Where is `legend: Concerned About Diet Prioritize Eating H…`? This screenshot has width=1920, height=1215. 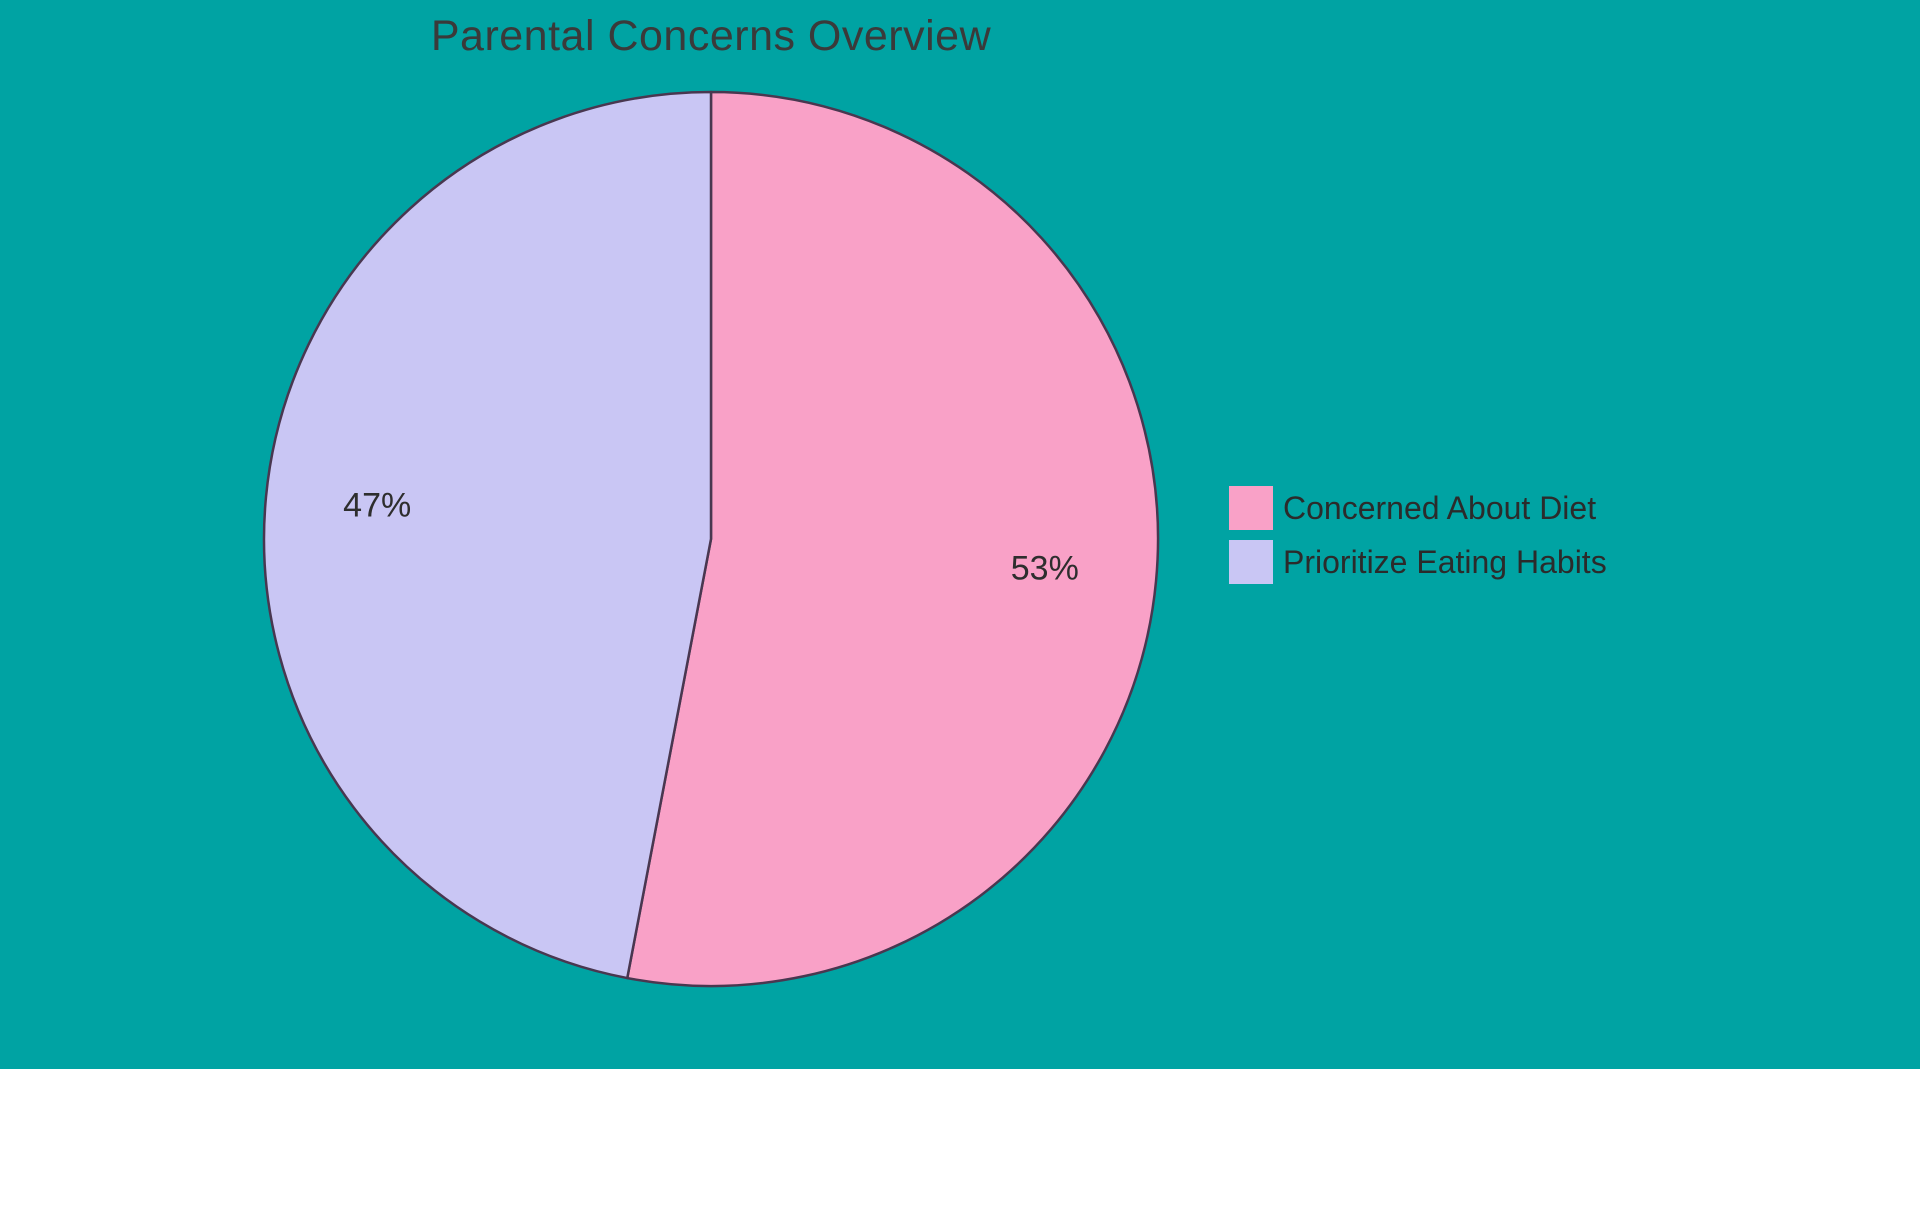
legend: Concerned About Diet Prioritize Eating H… is located at coordinates (1418, 535).